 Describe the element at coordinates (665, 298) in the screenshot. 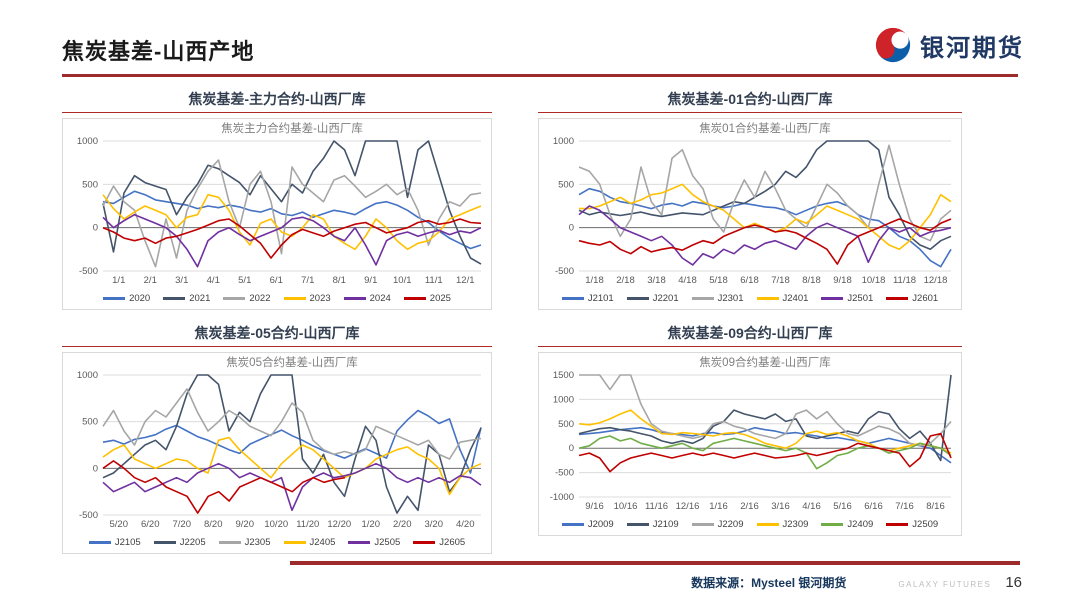

I see `legend-label: J2201` at that location.